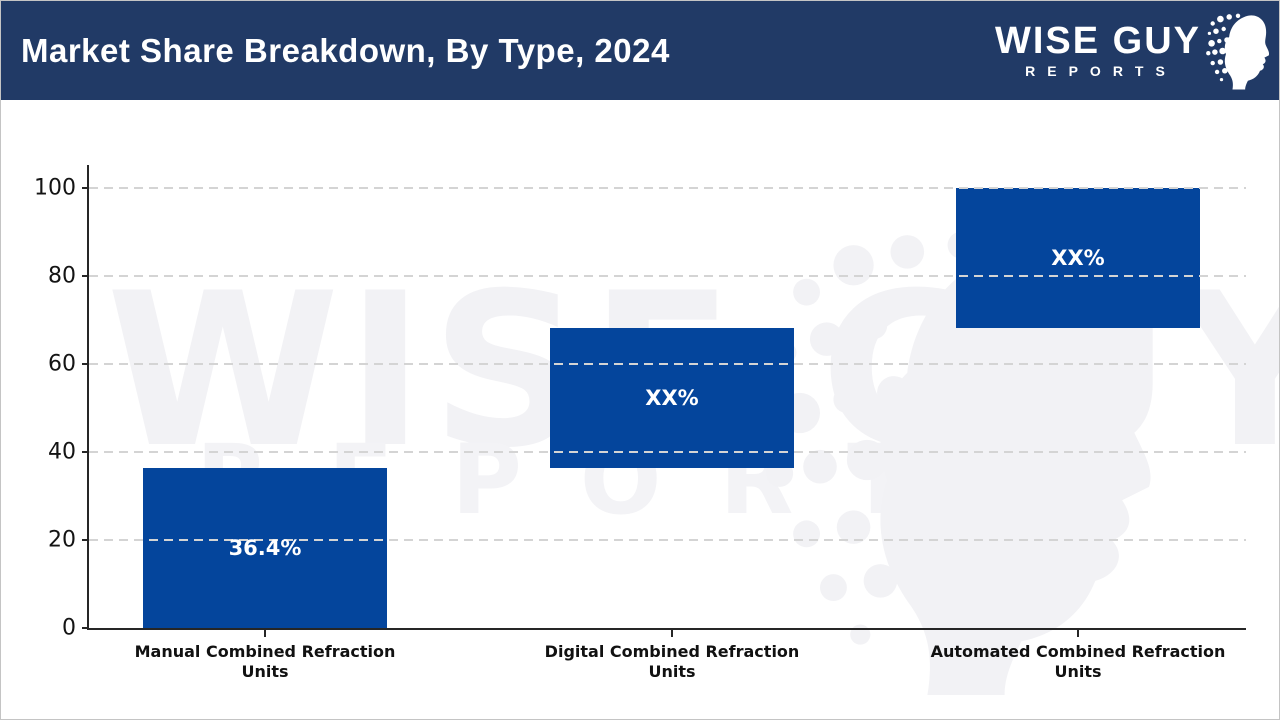 The width and height of the screenshot is (1280, 720). I want to click on logo-text: WISE GUY REPORTS, so click(1098, 50).